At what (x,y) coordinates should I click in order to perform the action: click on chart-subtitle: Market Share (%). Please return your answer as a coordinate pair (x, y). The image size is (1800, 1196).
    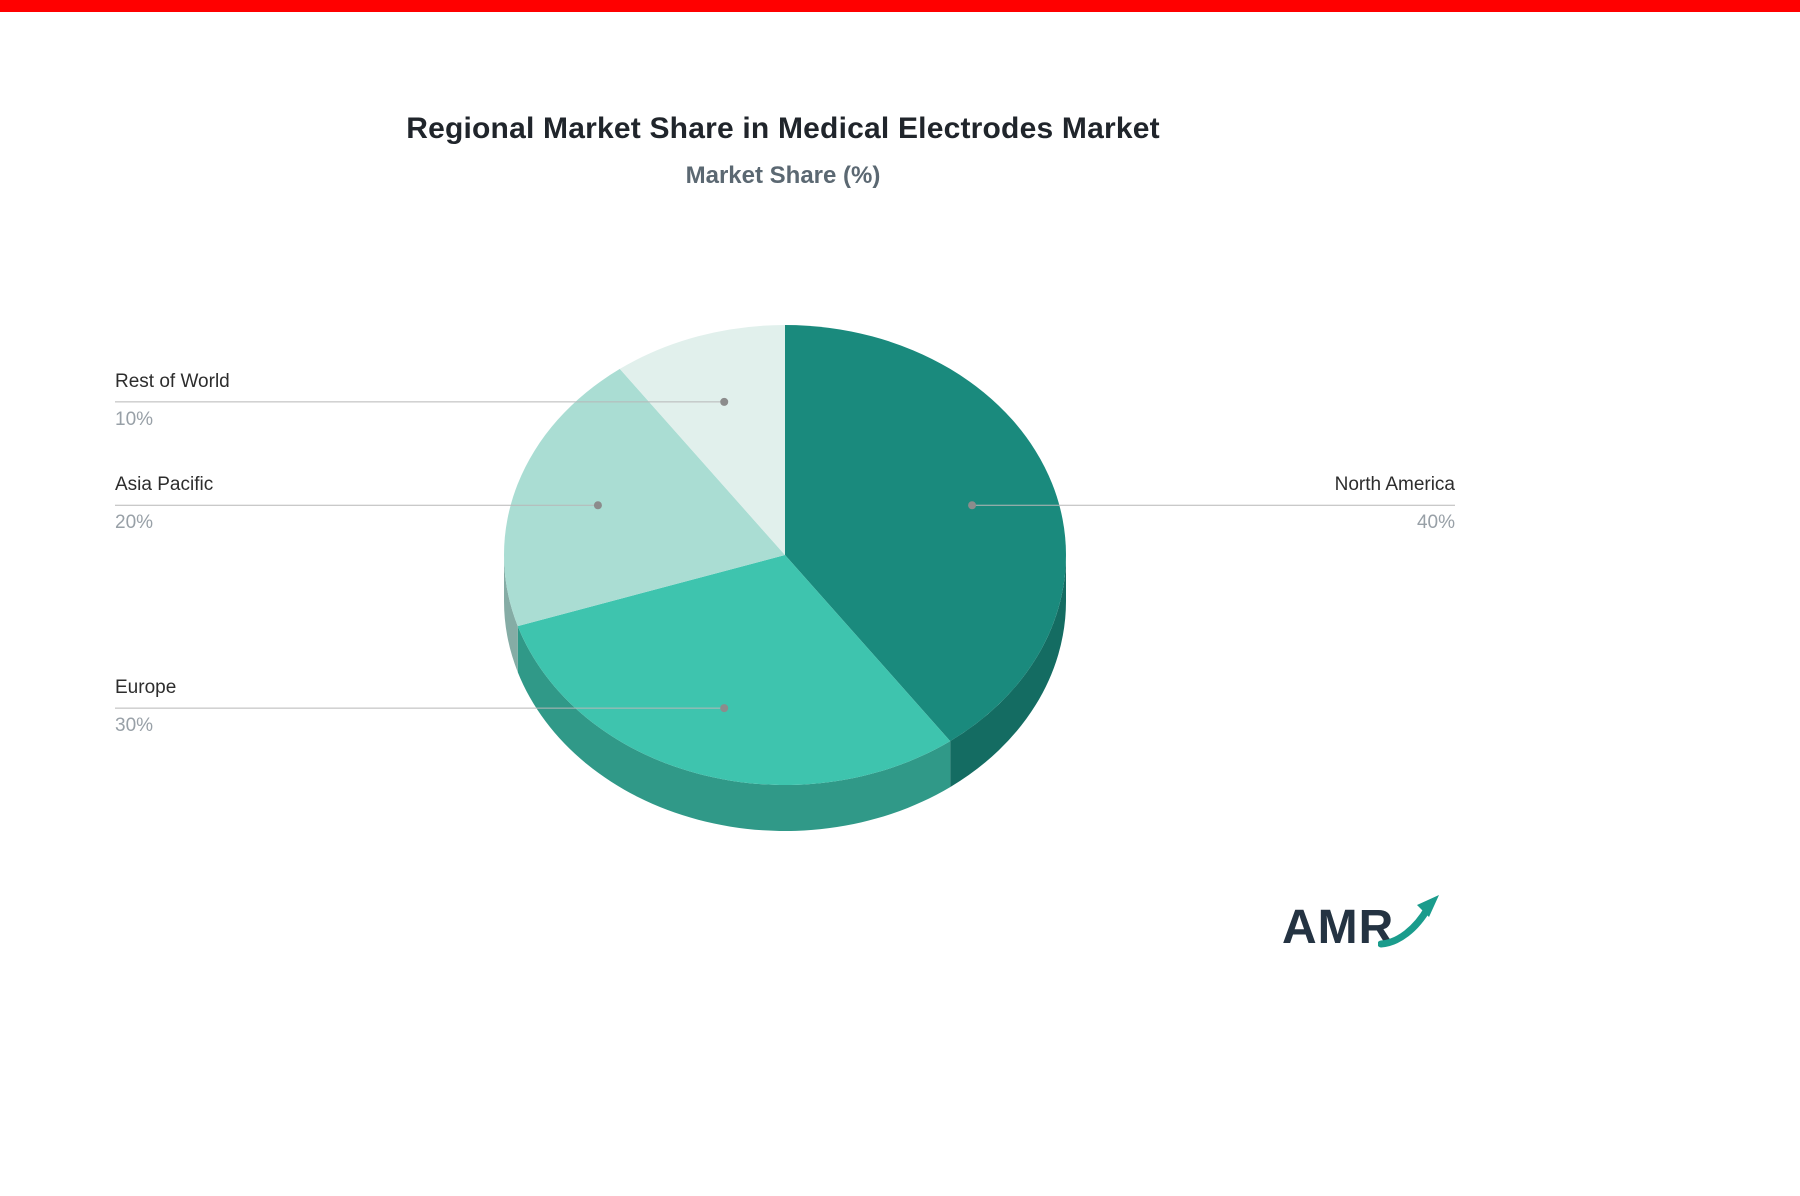
    Looking at the image, I should click on (783, 175).